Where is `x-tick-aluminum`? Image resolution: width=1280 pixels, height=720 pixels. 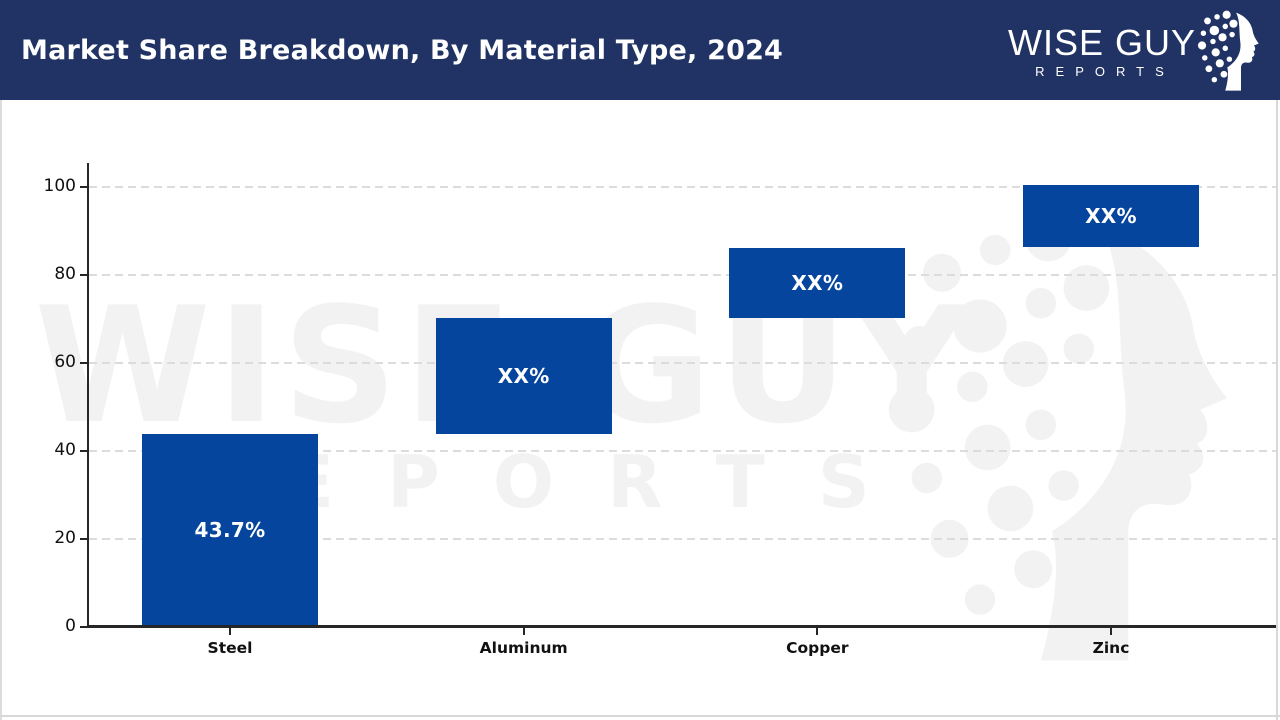
x-tick-aluminum is located at coordinates (523, 631).